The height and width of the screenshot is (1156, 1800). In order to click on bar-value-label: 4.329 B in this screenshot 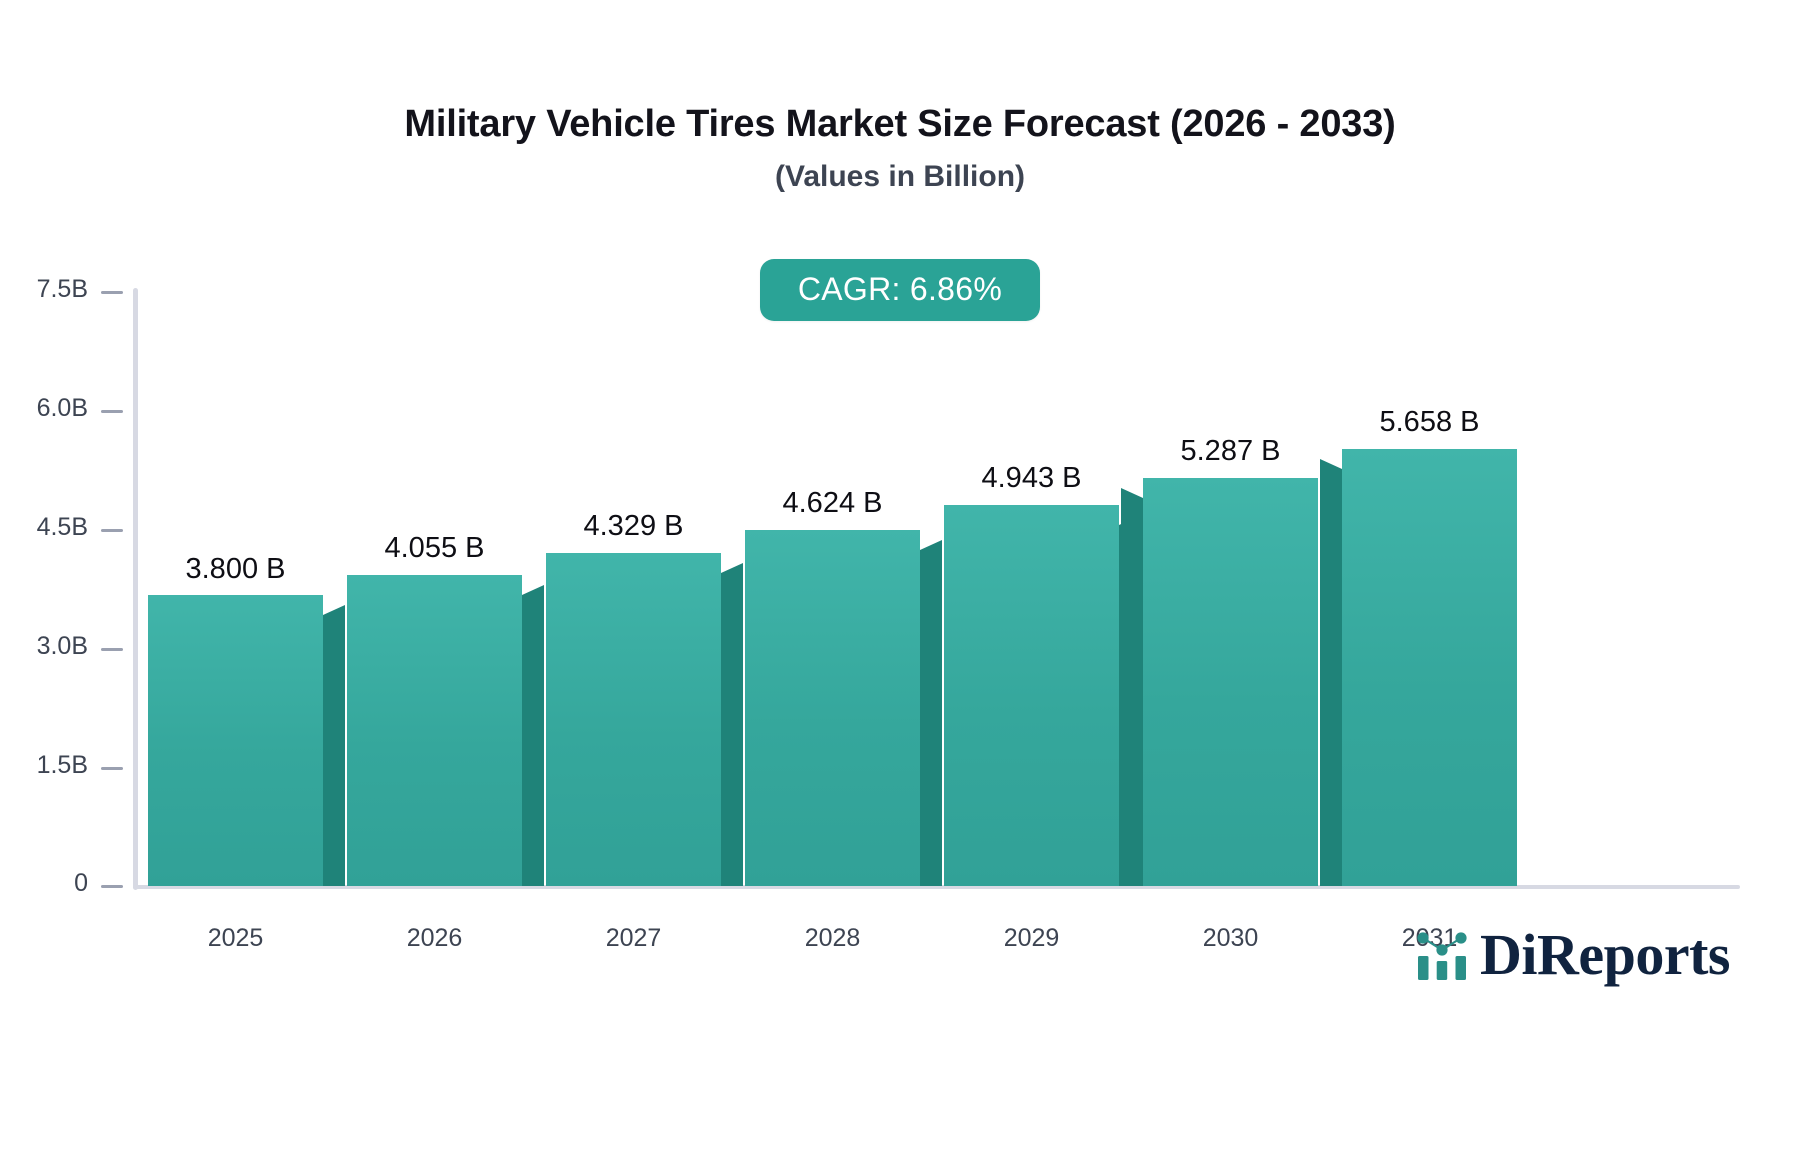, I will do `click(633, 526)`.